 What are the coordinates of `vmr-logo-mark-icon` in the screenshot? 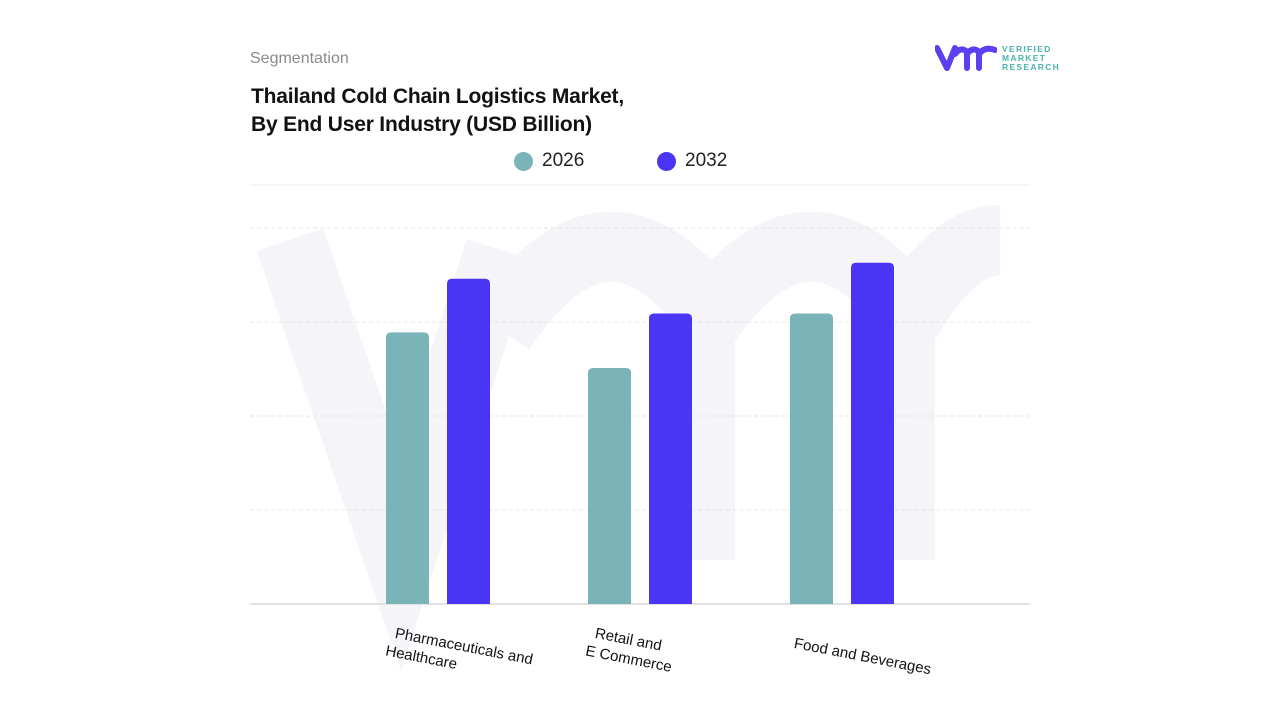 It's located at (966, 58).